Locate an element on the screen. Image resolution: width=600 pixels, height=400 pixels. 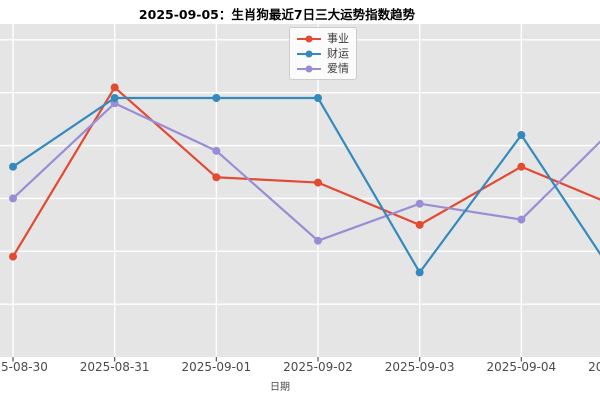
chart-title: 2025-09-05：生肖狗最近7日三大运势指数趋势 is located at coordinates (277, 14).